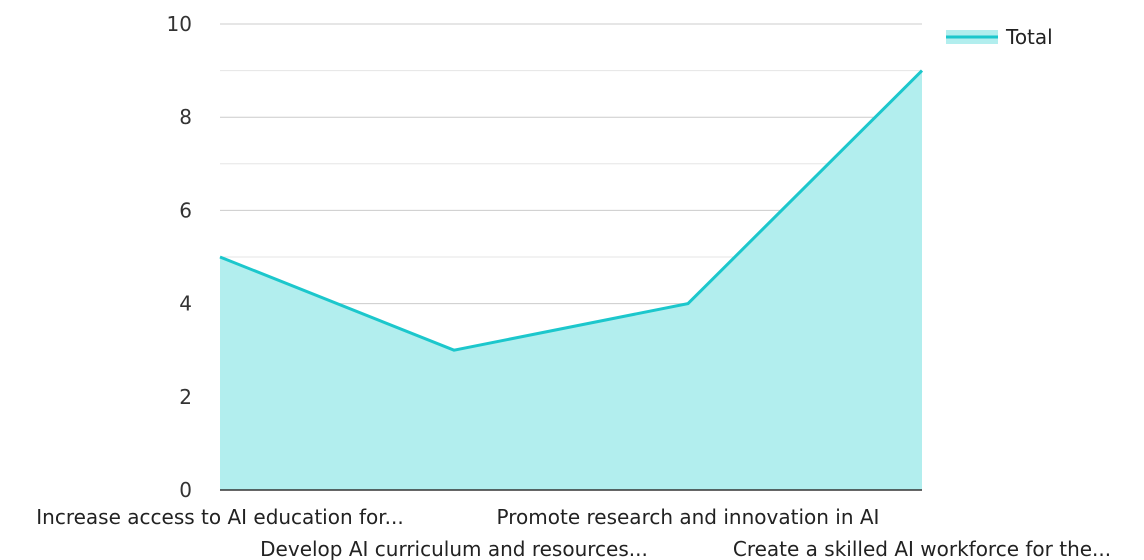 This screenshot has width=1144, height=560. What do you see at coordinates (185, 304) in the screenshot?
I see `y-tick-label: 4` at bounding box center [185, 304].